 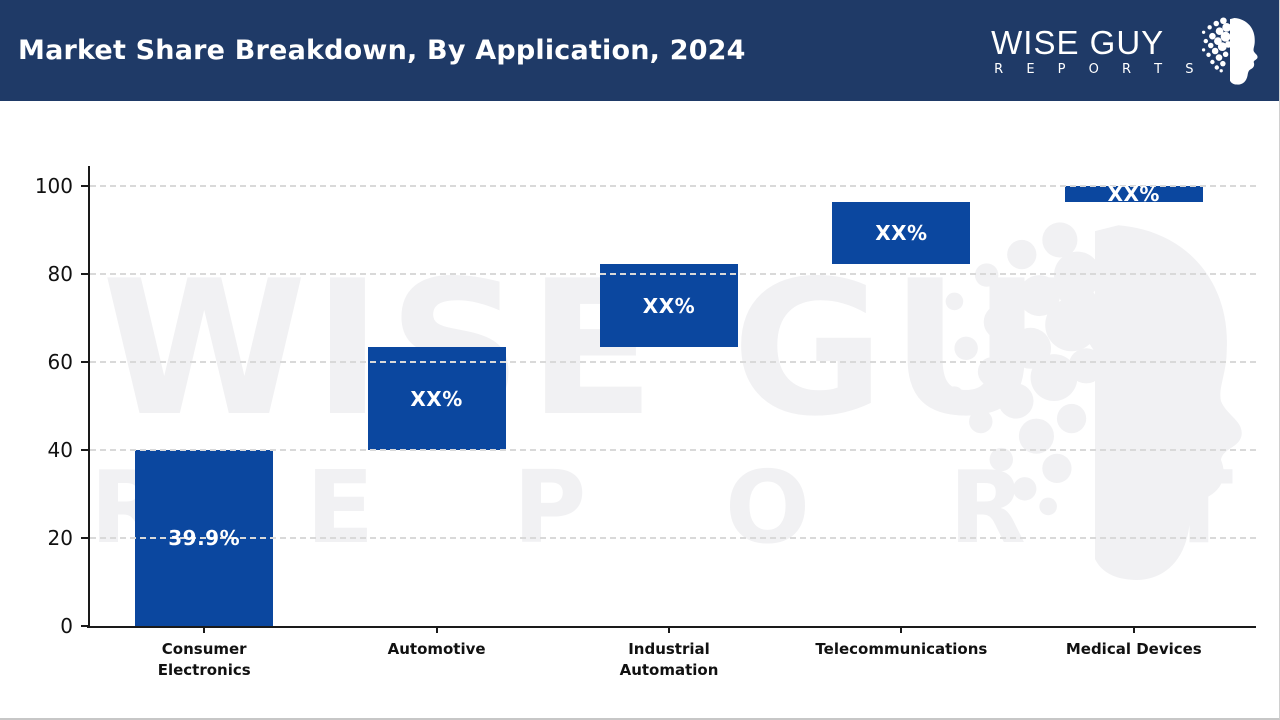 I want to click on y-tick-label-0: 0, so click(x=66, y=626).